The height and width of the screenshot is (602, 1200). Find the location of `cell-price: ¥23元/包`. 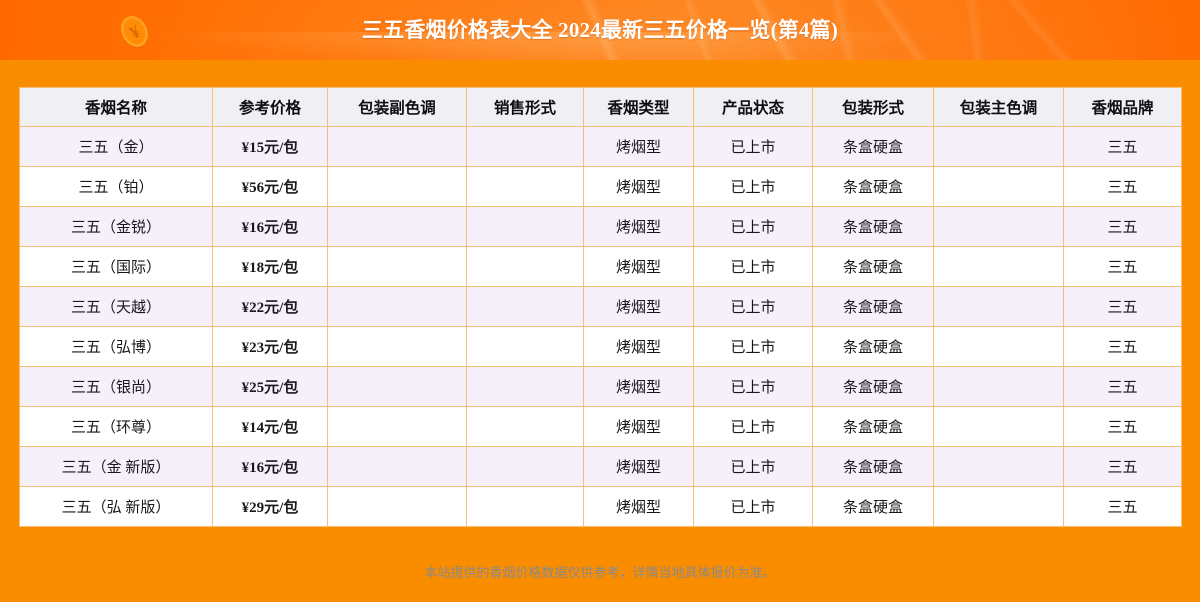

cell-price: ¥23元/包 is located at coordinates (270, 346).